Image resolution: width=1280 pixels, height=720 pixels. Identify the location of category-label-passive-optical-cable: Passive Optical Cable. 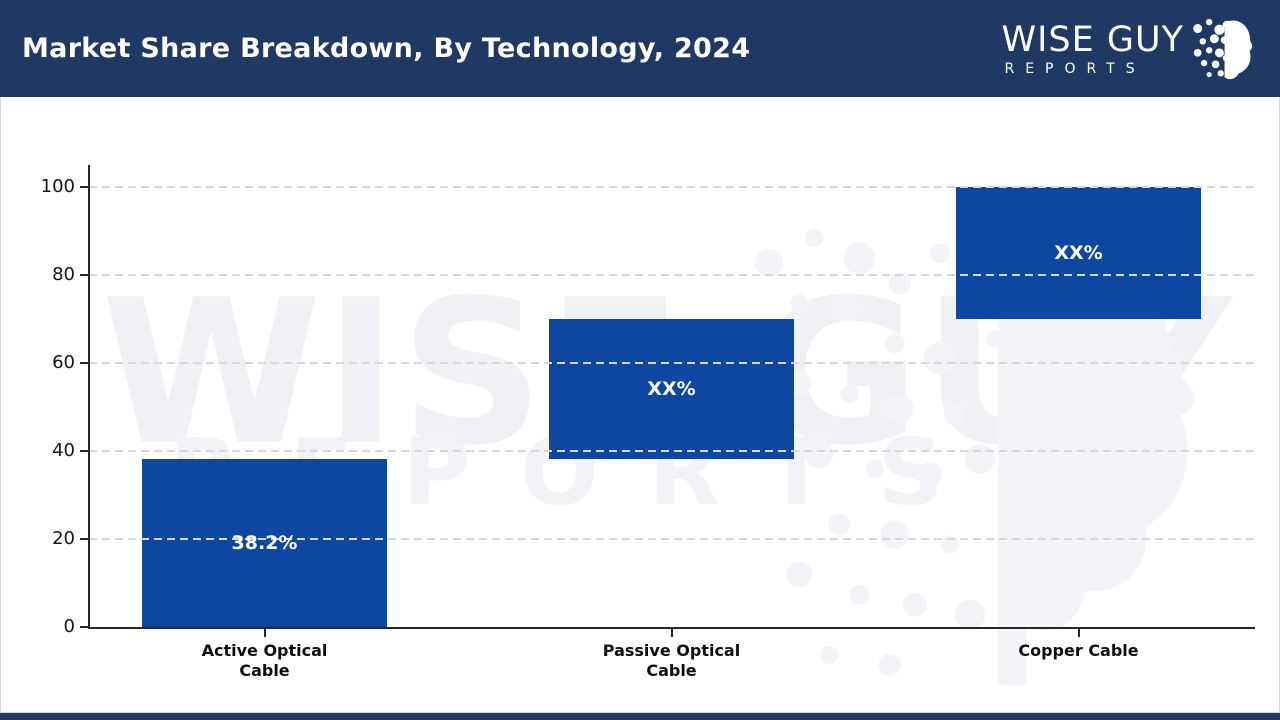
(671, 661).